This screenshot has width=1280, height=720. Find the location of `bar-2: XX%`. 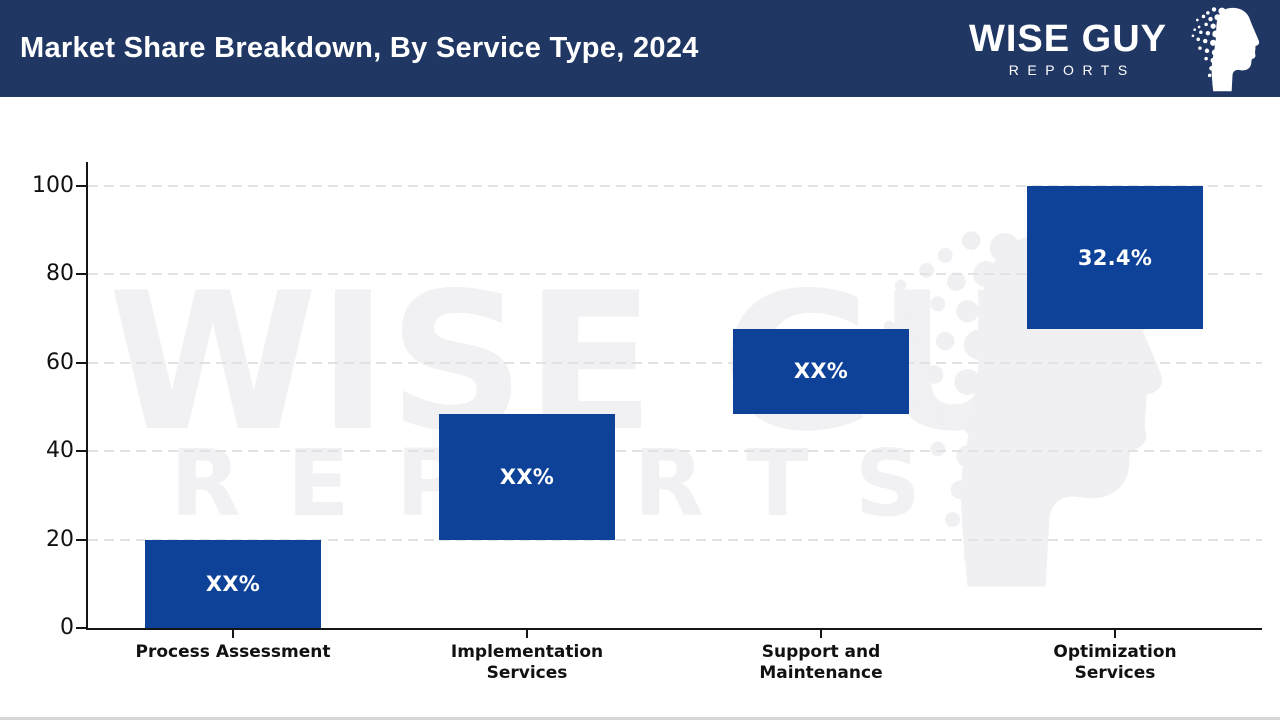

bar-2: XX% is located at coordinates (527, 476).